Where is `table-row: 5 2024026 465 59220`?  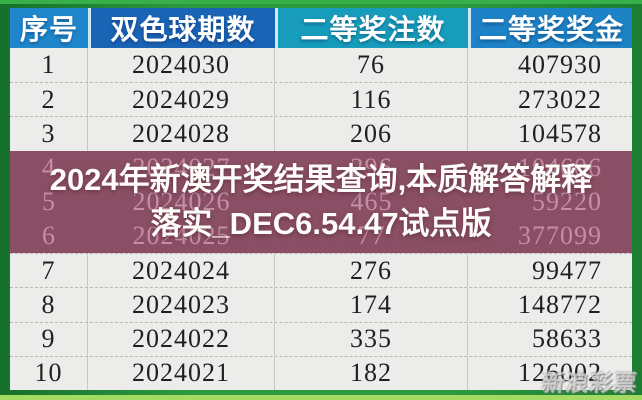 table-row: 5 2024026 465 59220 is located at coordinates (321, 202).